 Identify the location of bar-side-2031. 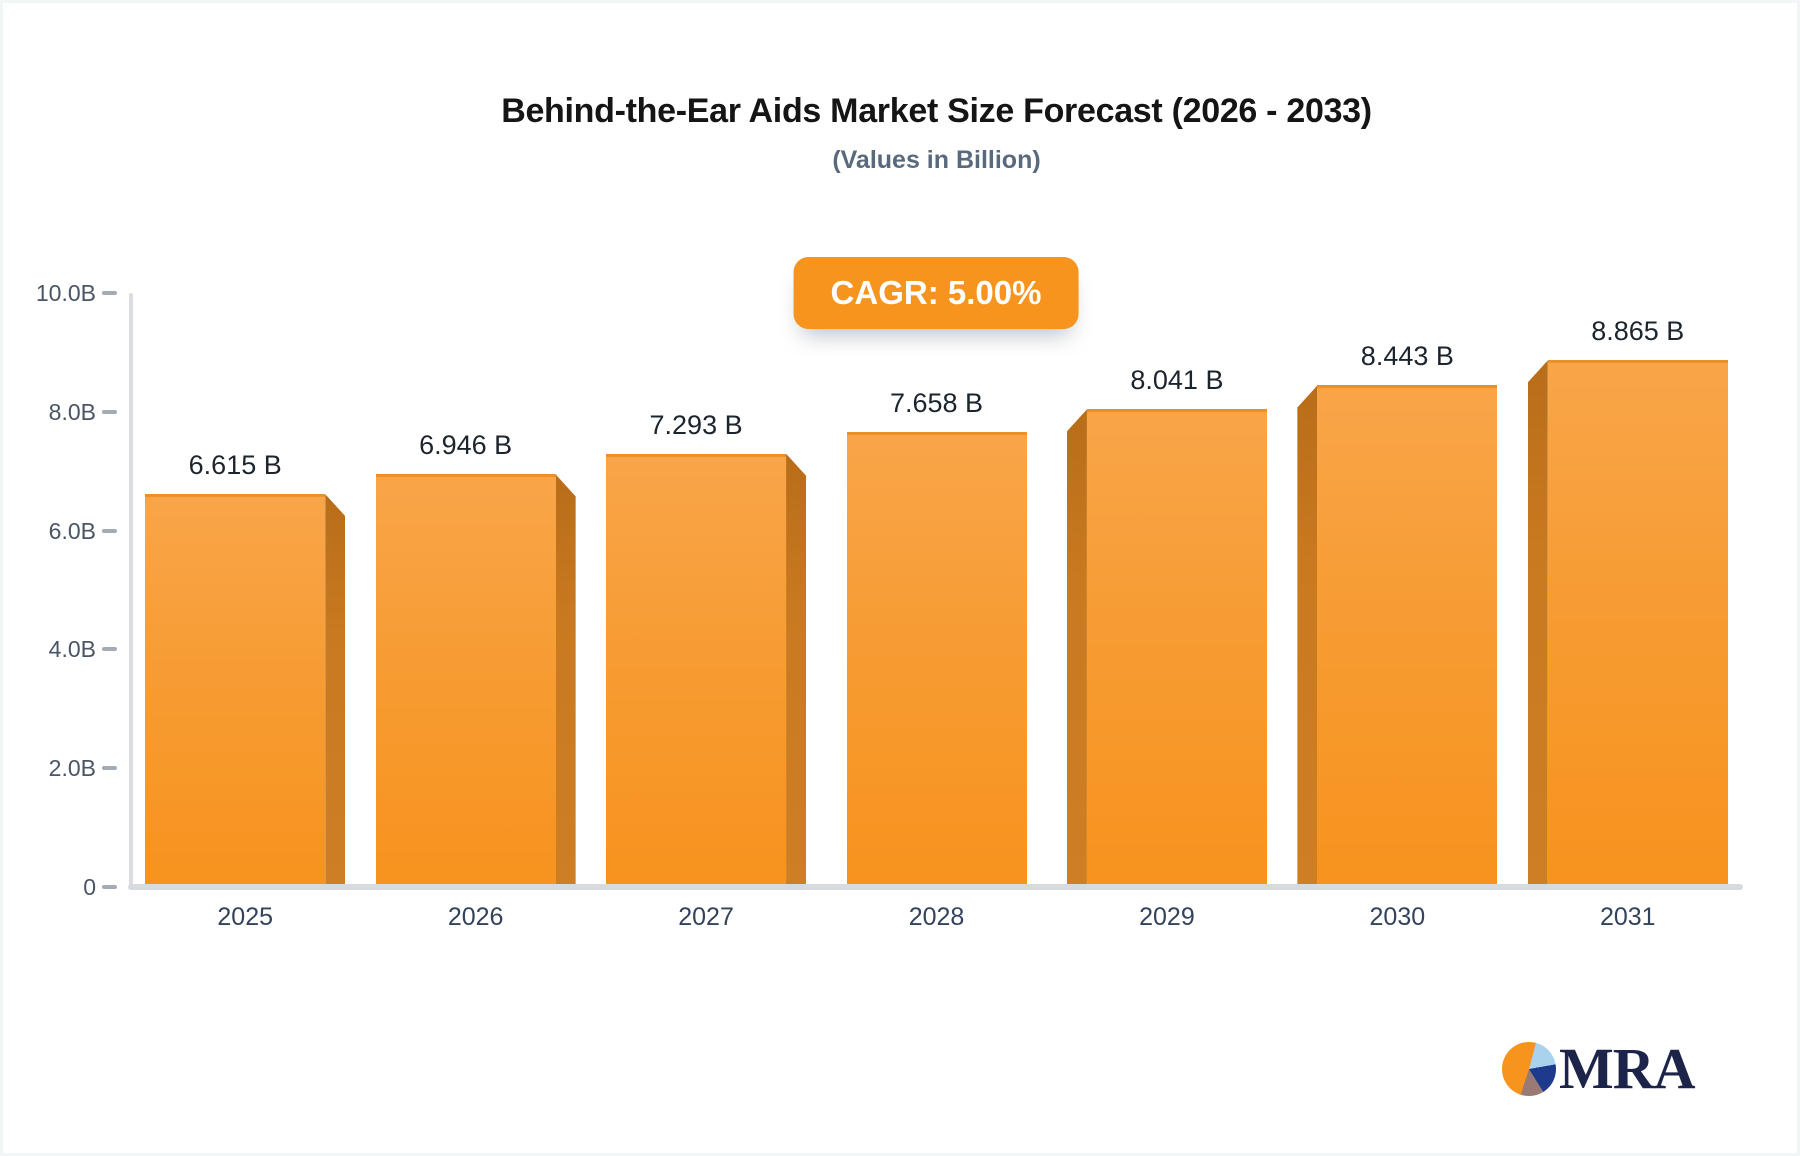
(1537, 623).